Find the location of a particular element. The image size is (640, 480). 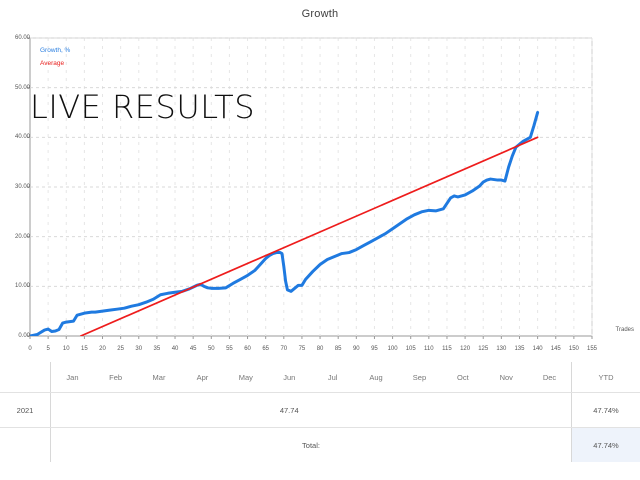

x-tick-label: 150 is located at coordinates (573, 349).